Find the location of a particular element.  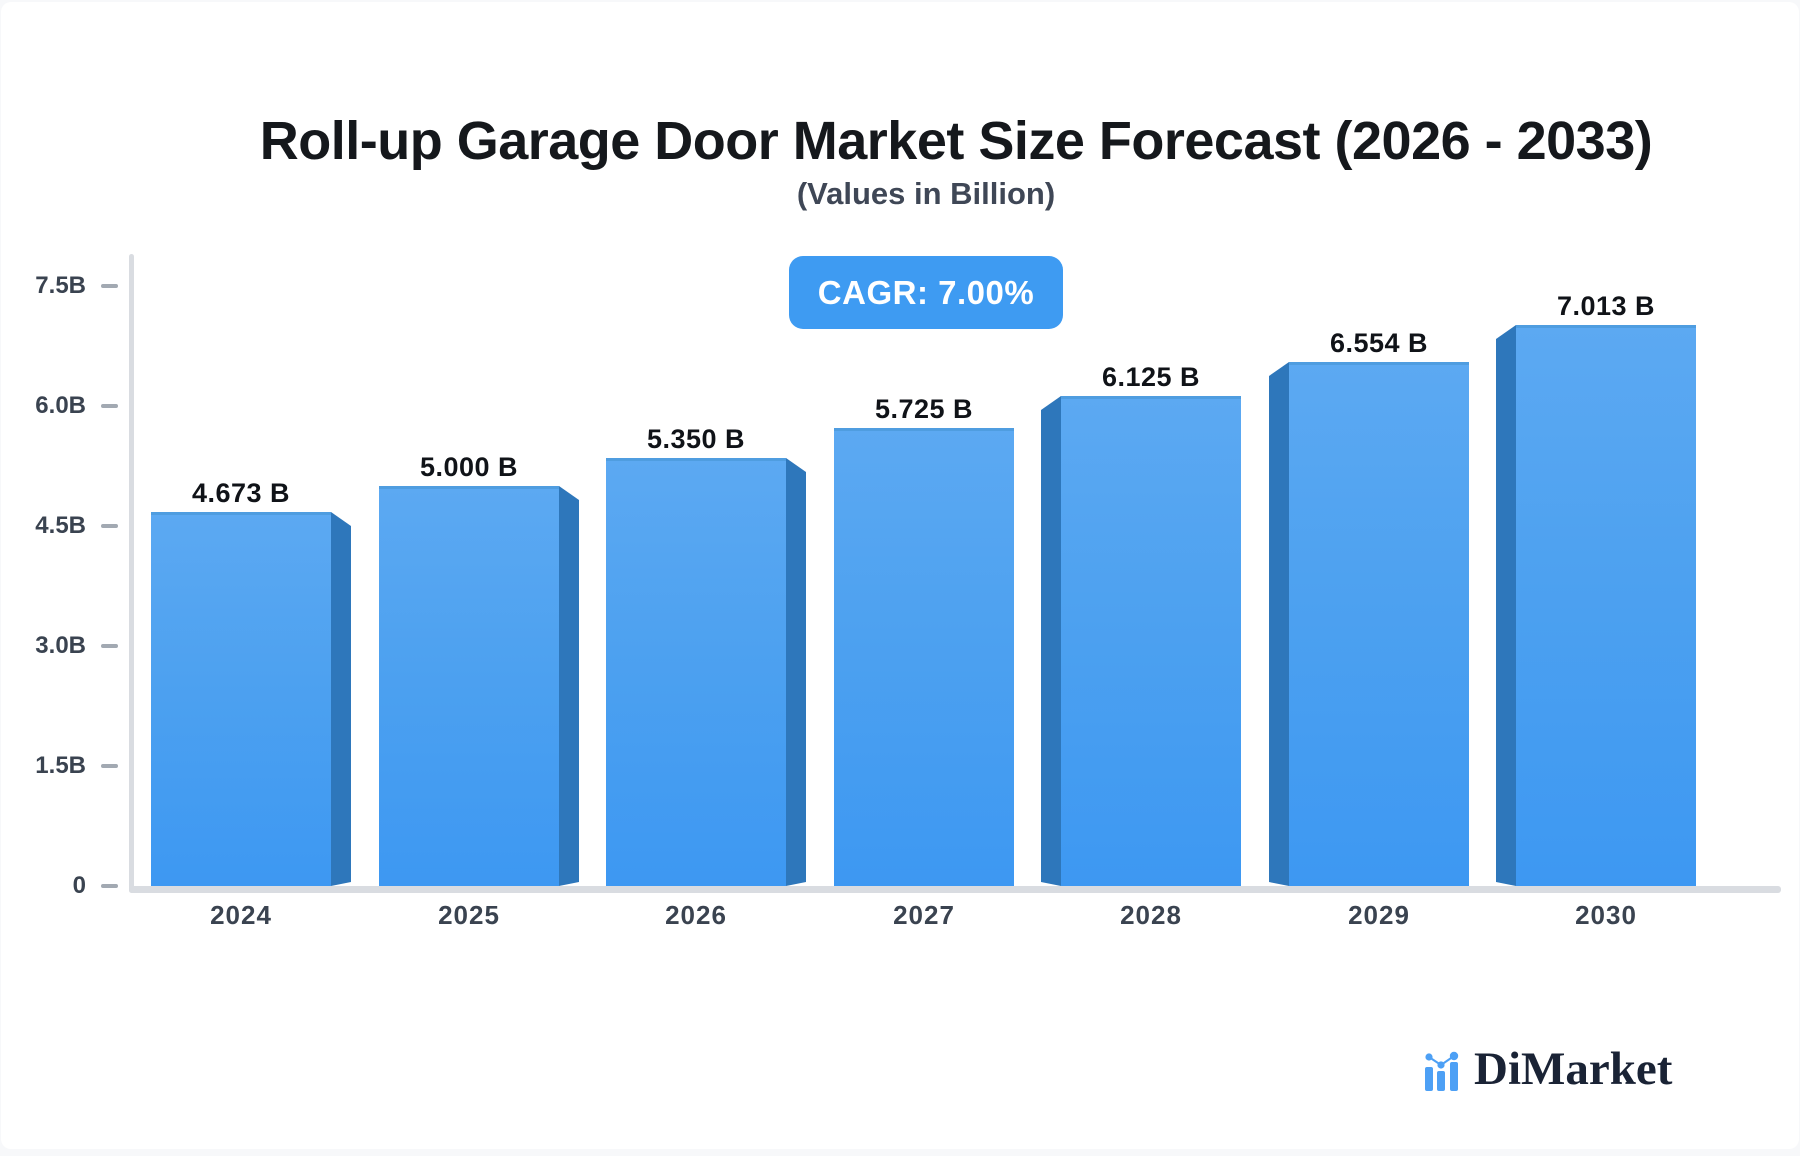

y-axis-label: 1.5B is located at coordinates (60, 765).